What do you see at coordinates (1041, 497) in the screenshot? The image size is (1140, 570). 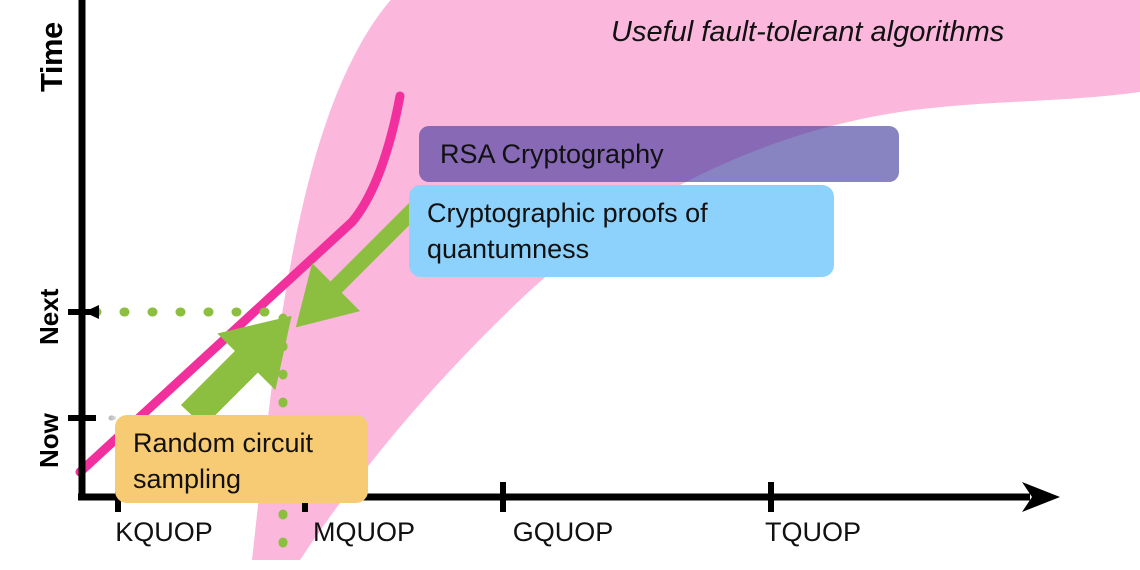 I see `x-axis-arrowhead` at bounding box center [1041, 497].